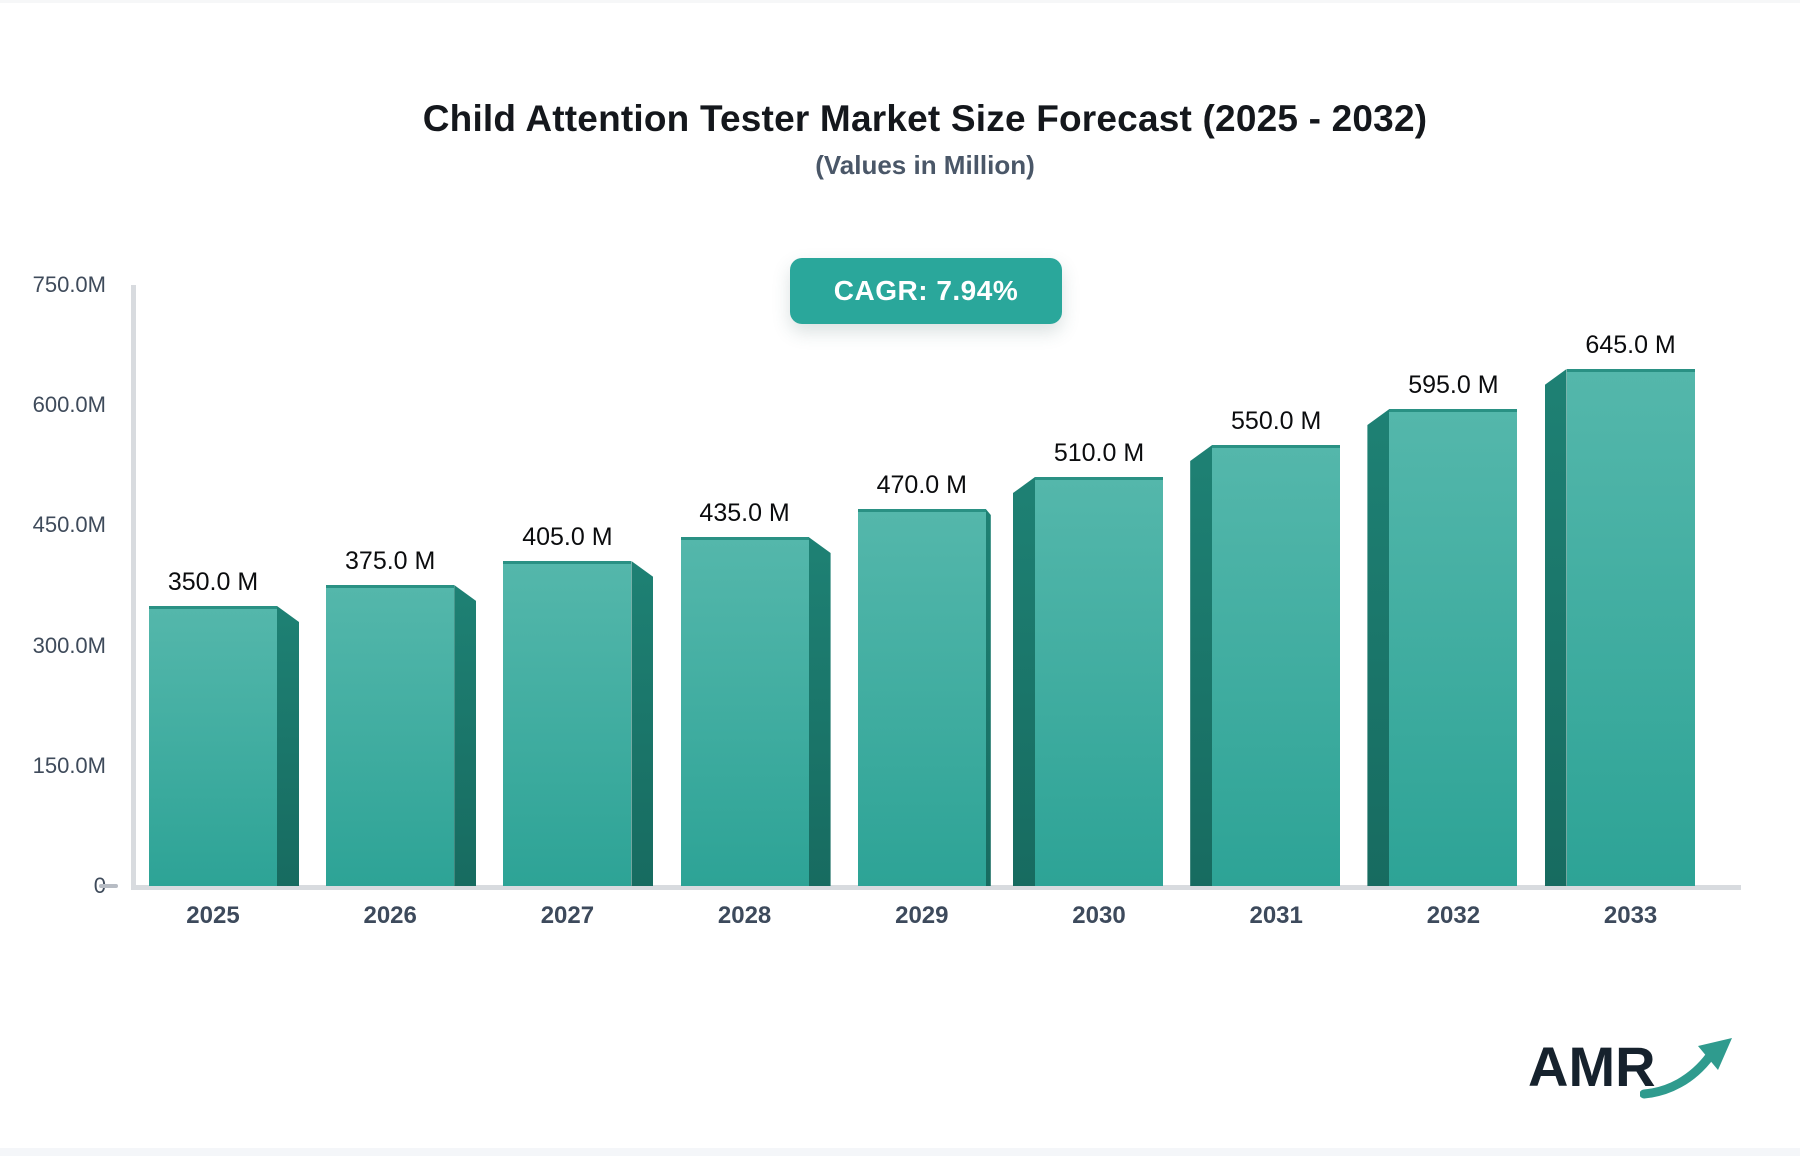  What do you see at coordinates (213, 582) in the screenshot?
I see `bar-value-label: 350.0 M` at bounding box center [213, 582].